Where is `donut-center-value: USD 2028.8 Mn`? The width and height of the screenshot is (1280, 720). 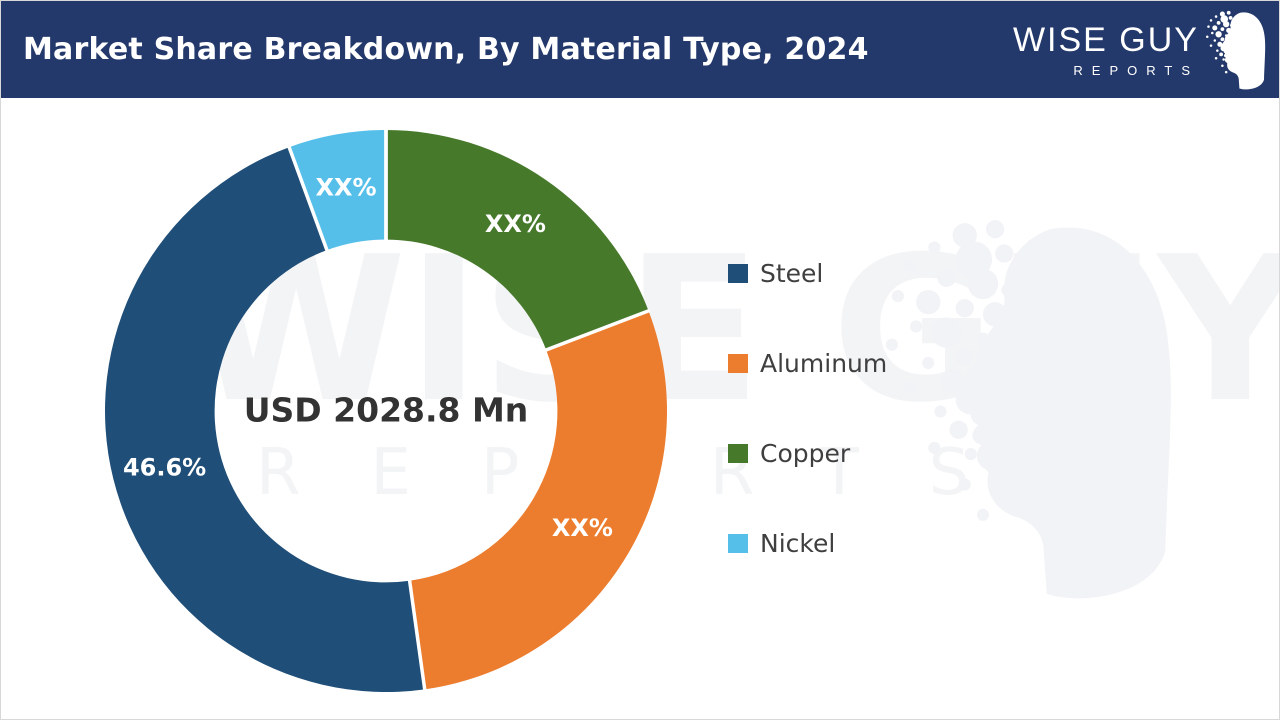
donut-center-value: USD 2028.8 Mn is located at coordinates (386, 410).